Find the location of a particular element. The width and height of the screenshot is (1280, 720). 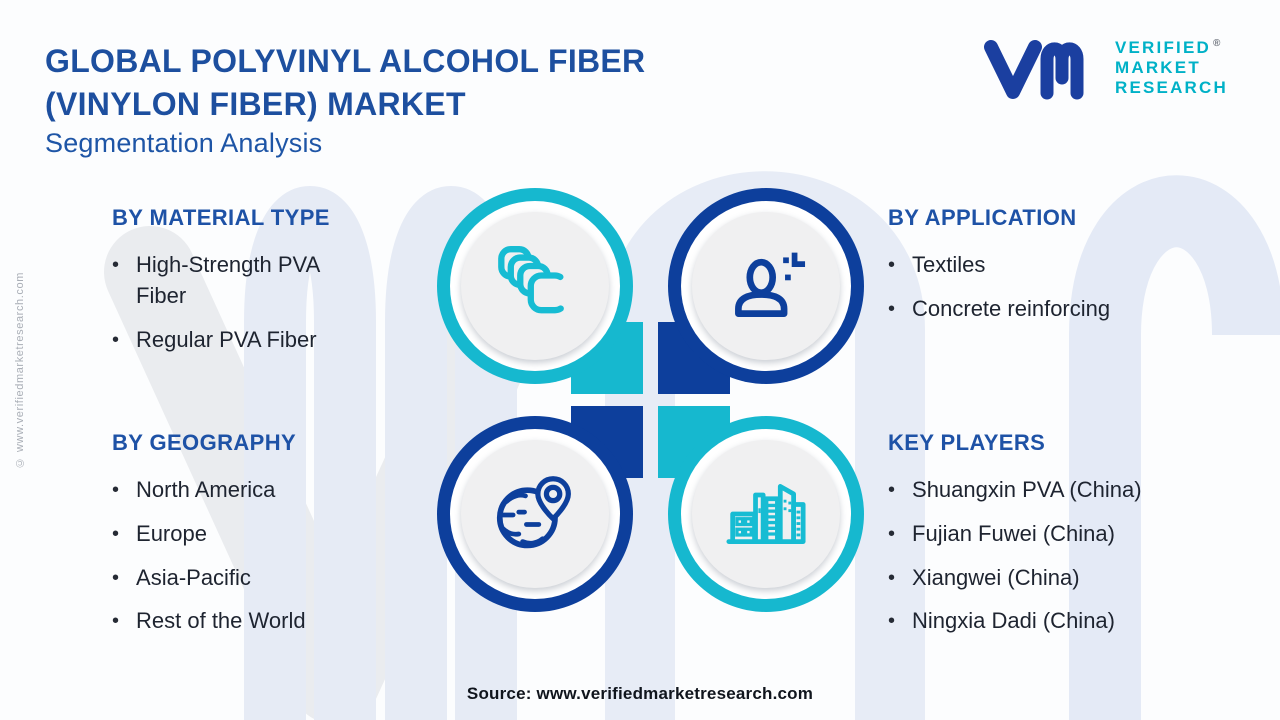

vmr-logo: VERIFIED ® MARKET RESEARCH is located at coordinates (1105, 68).